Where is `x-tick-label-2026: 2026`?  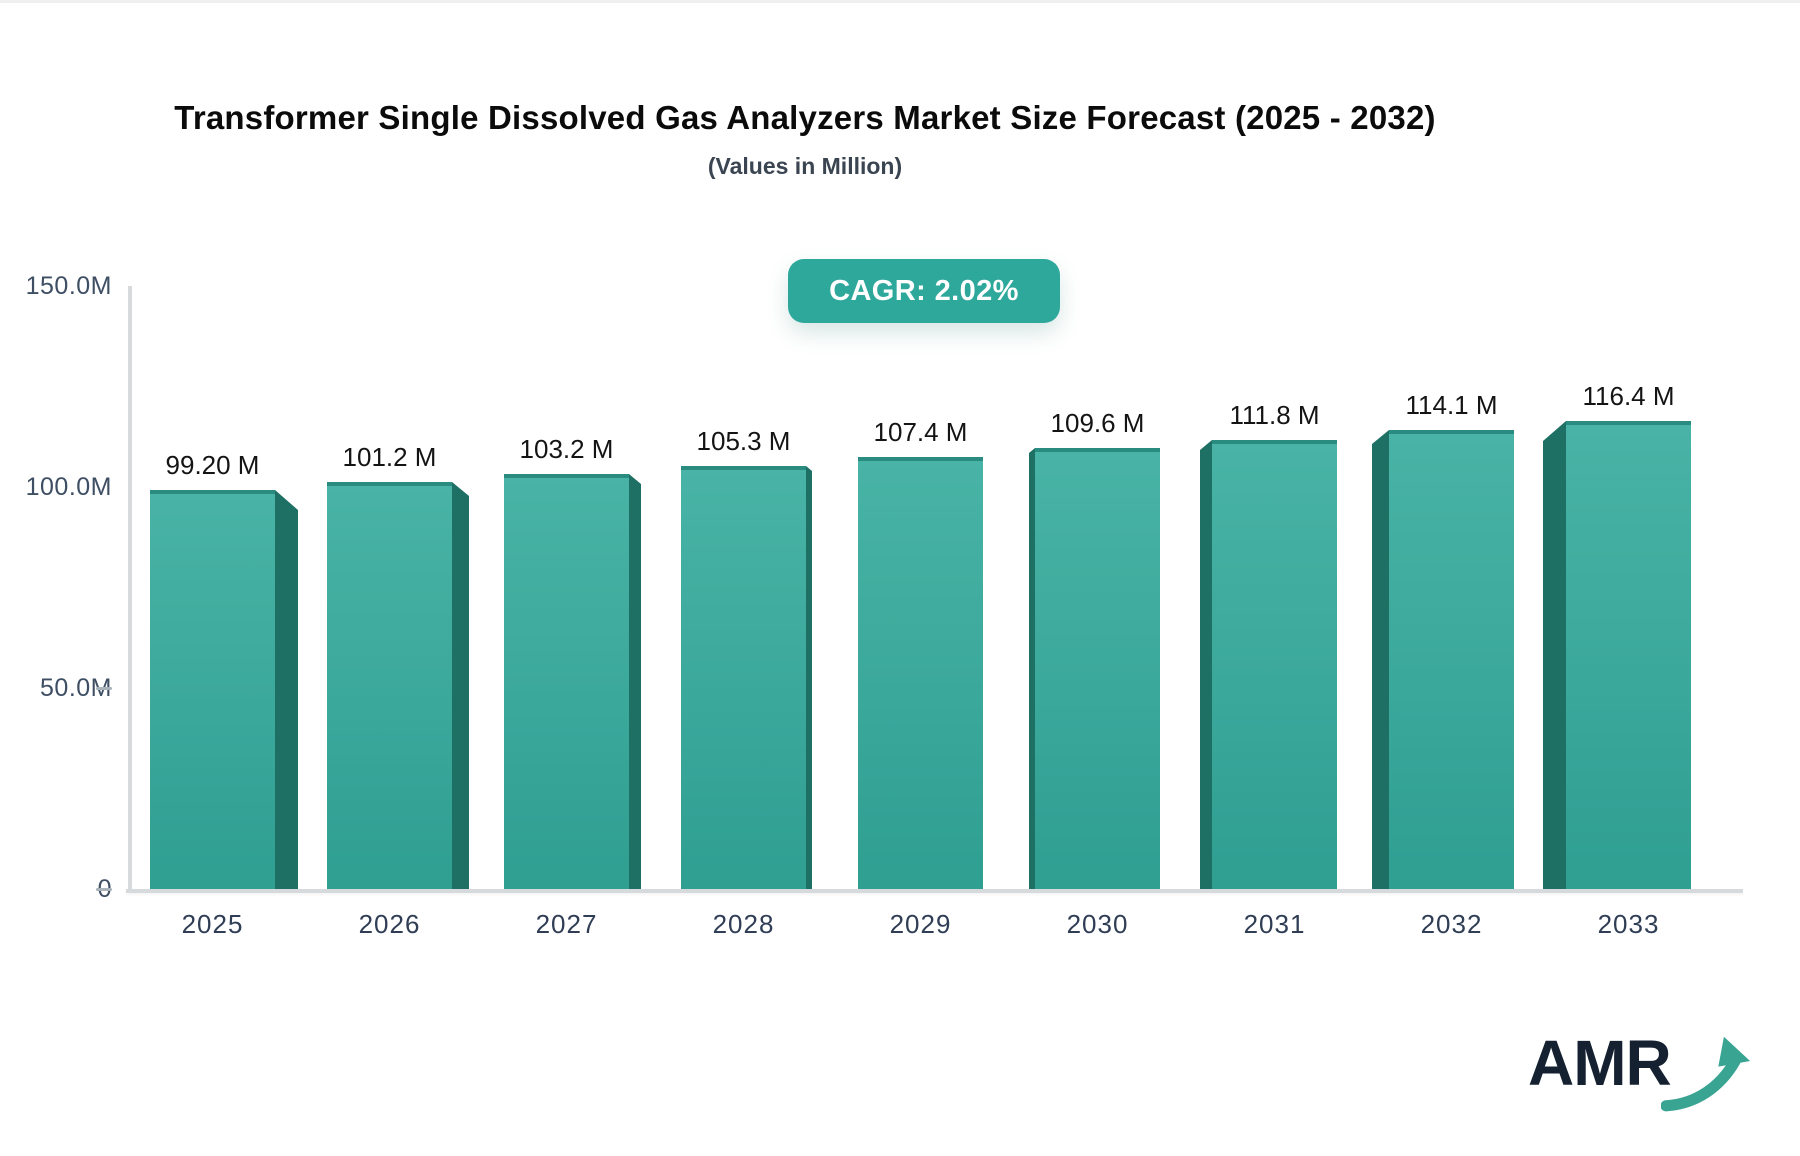
x-tick-label-2026: 2026 is located at coordinates (389, 924).